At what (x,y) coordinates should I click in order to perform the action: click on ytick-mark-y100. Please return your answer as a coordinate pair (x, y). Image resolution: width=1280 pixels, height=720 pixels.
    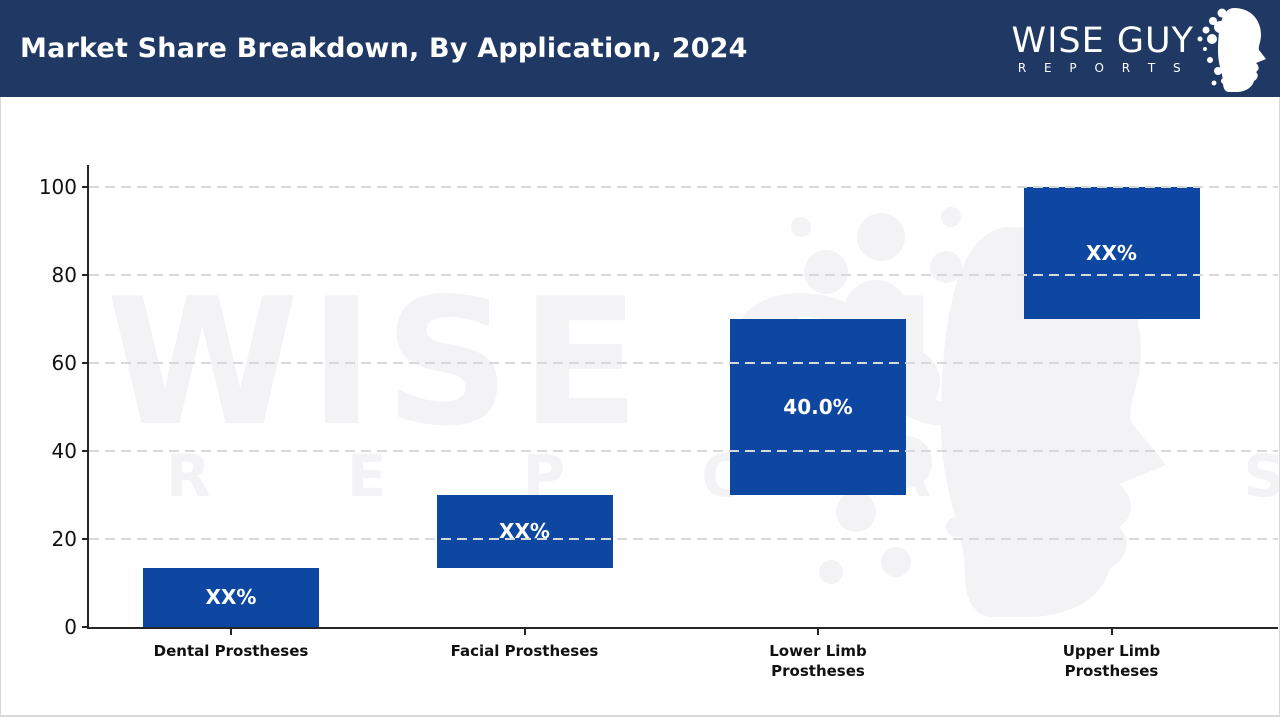
    Looking at the image, I should click on (85, 187).